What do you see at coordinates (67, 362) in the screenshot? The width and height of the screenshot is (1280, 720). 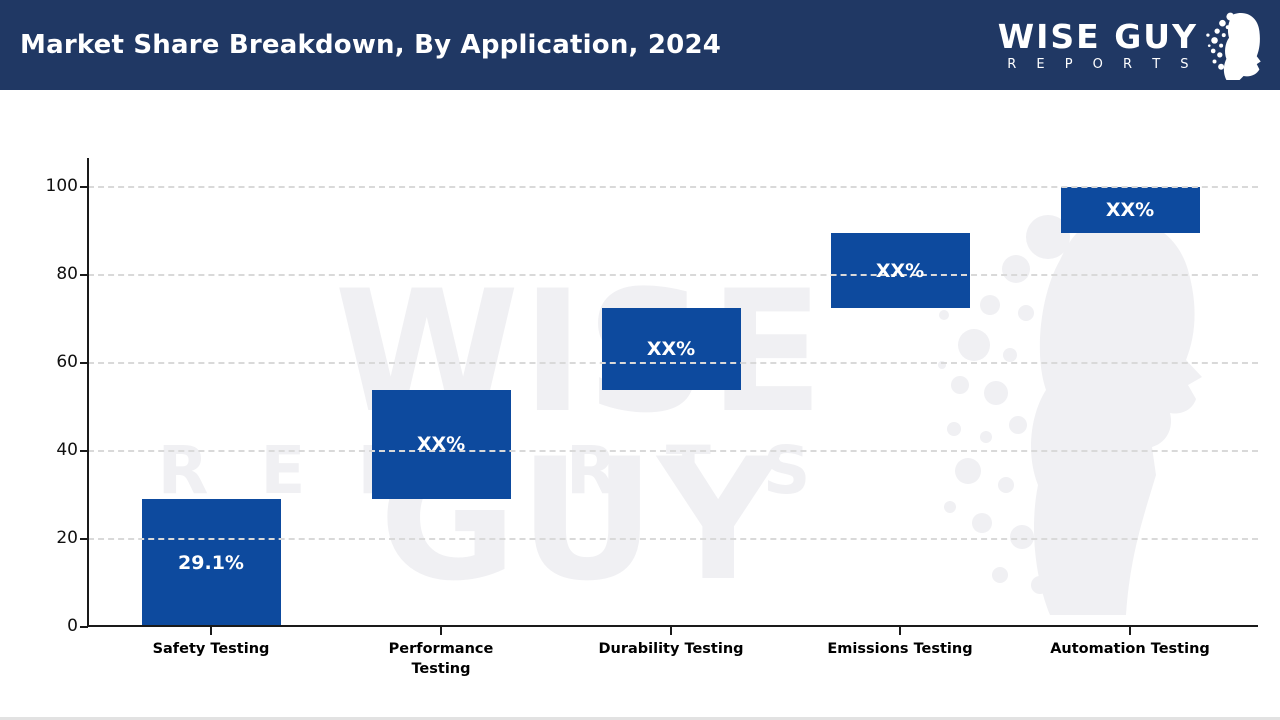 I see `y-tick-label-60: 60` at bounding box center [67, 362].